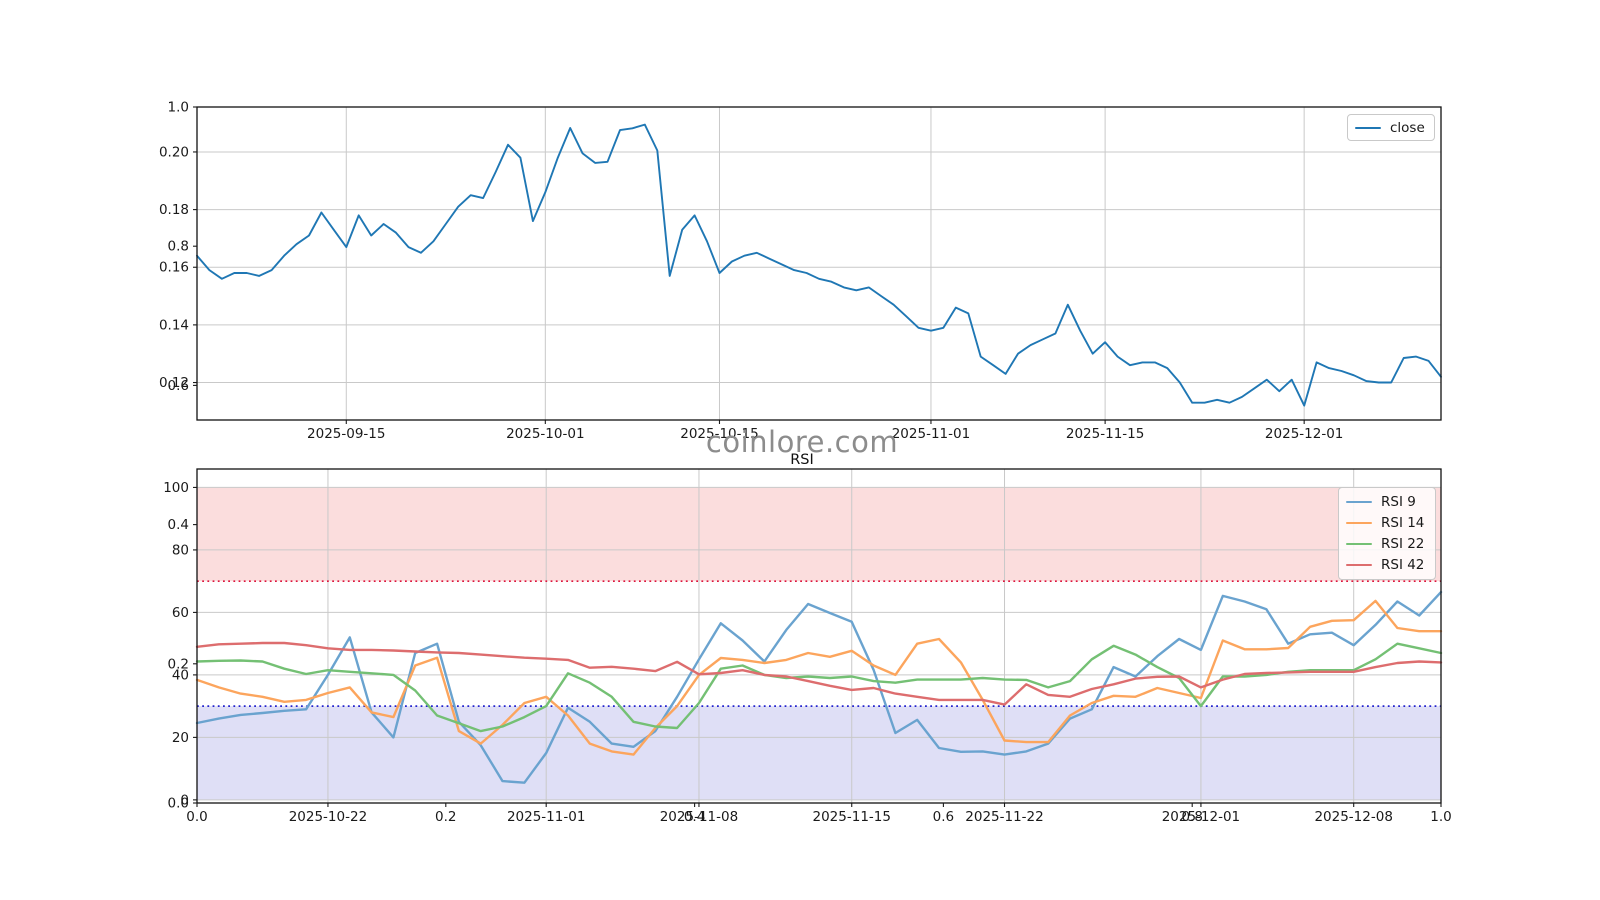  What do you see at coordinates (196, 817) in the screenshot?
I see `overlay-x-tick-label: 0.0` at bounding box center [196, 817].